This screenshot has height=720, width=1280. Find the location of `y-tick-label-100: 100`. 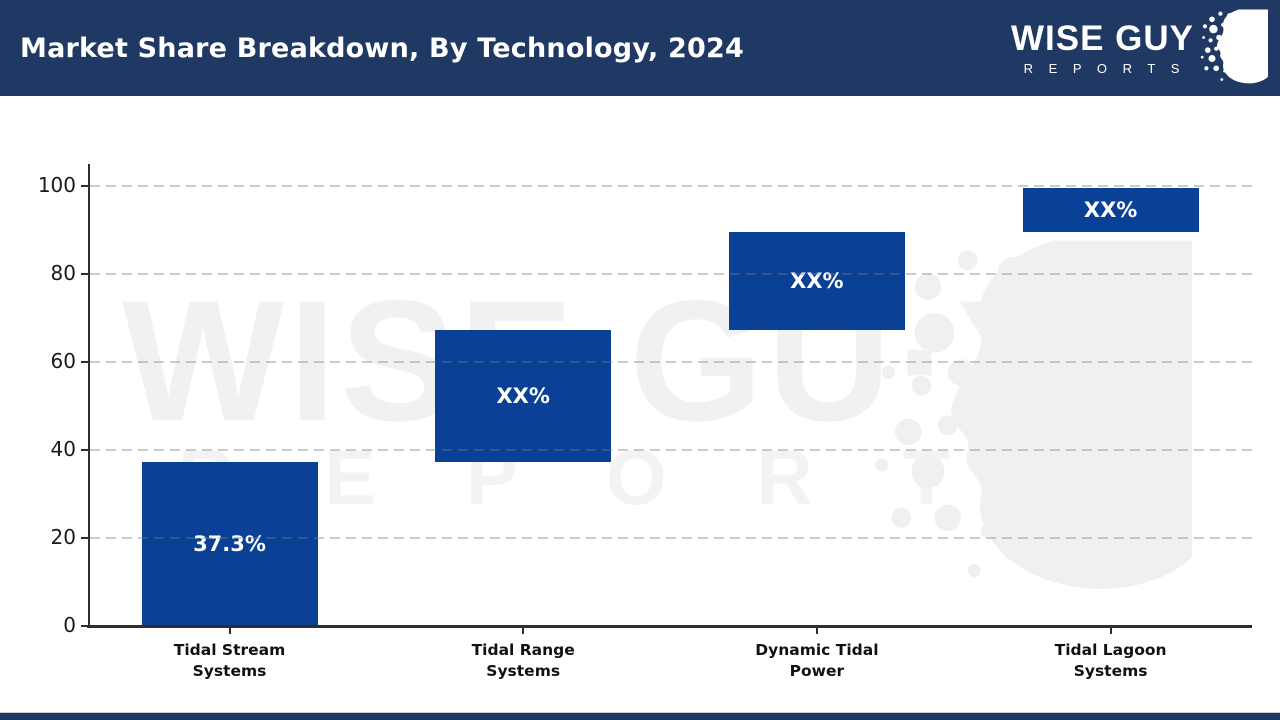

y-tick-label-100: 100 is located at coordinates (56, 185).